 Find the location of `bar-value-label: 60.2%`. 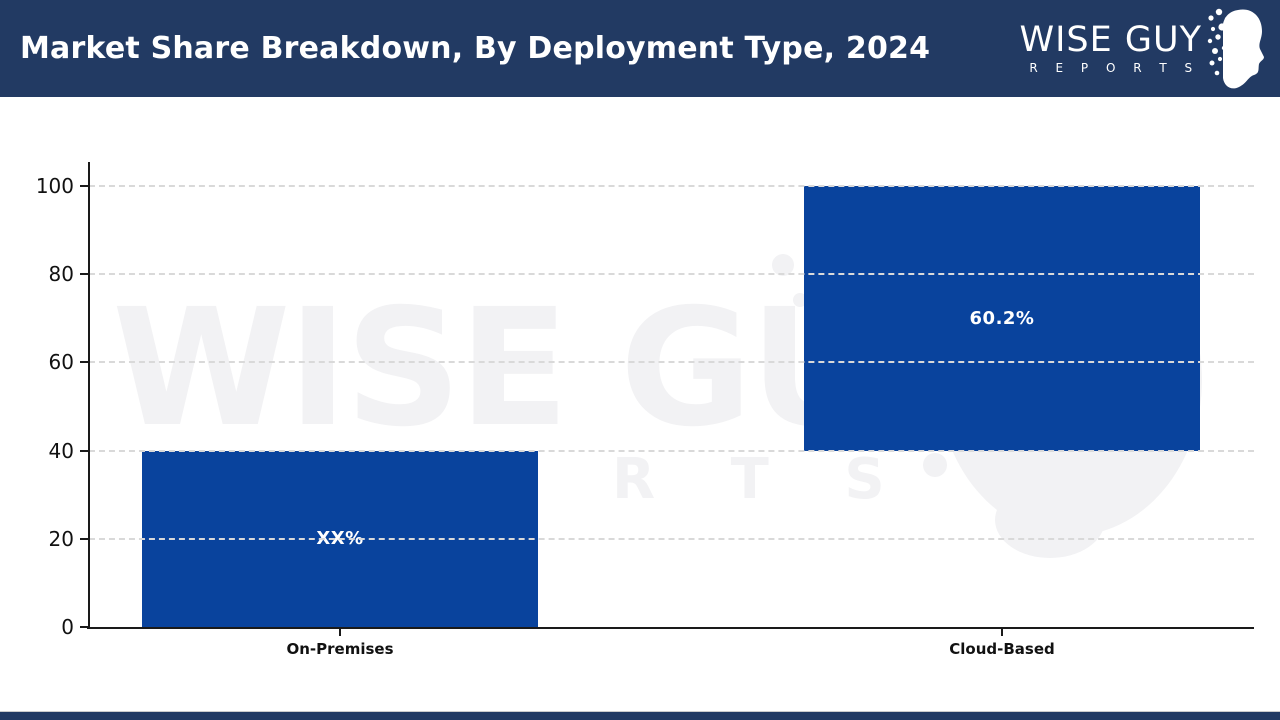

bar-value-label: 60.2% is located at coordinates (1002, 318).